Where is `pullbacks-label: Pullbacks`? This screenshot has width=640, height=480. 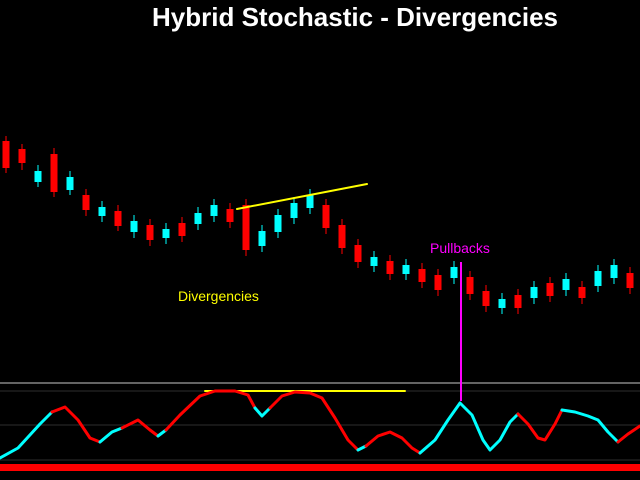 pullbacks-label: Pullbacks is located at coordinates (460, 248).